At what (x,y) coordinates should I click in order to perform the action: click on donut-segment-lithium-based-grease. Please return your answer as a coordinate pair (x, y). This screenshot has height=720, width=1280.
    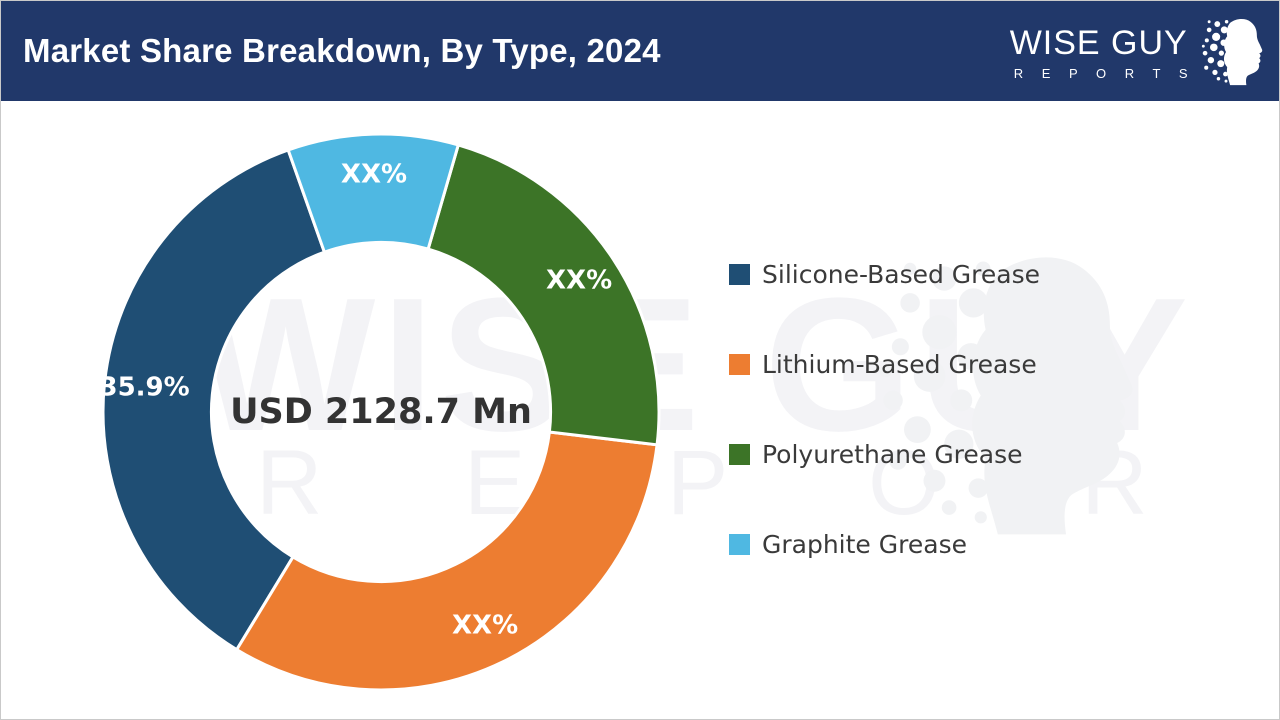
    Looking at the image, I should click on (447, 561).